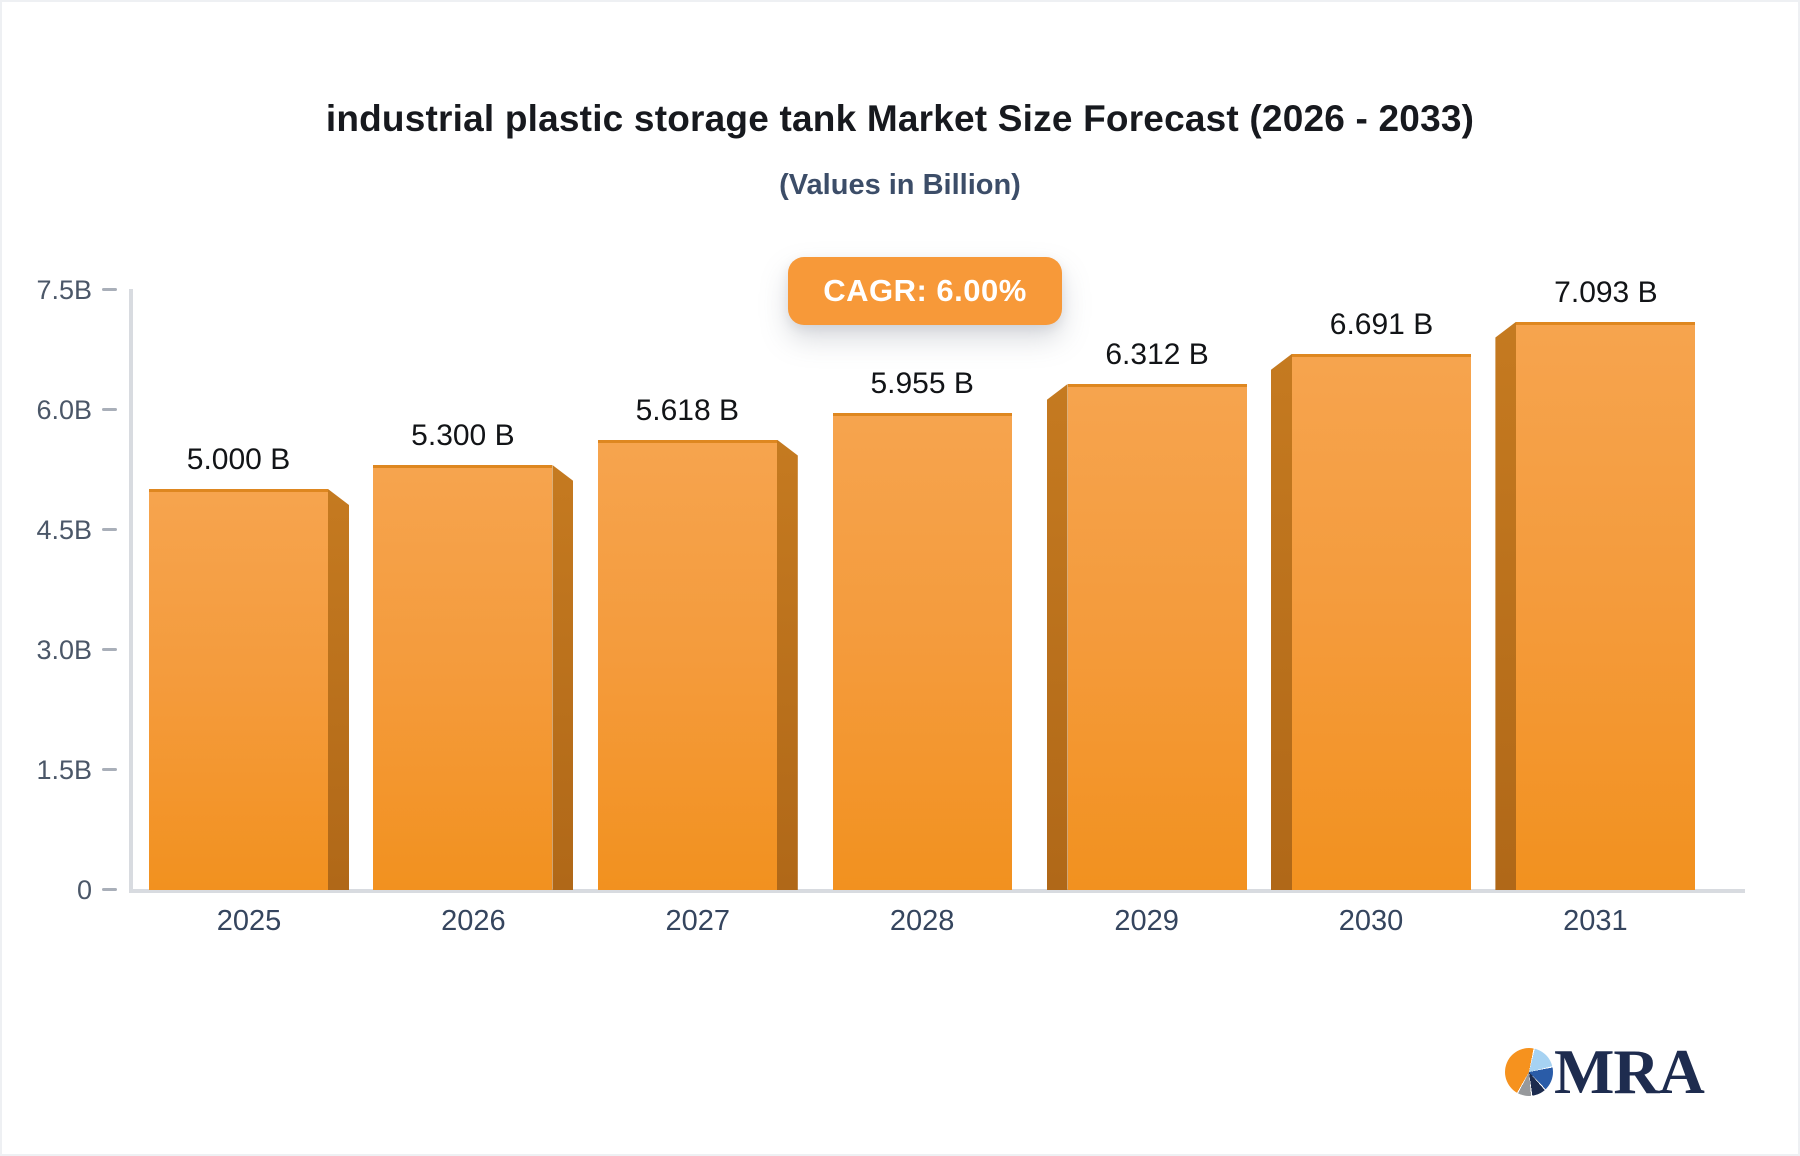 This screenshot has height=1156, width=1800. I want to click on bar-value-label: 5.618 B, so click(687, 410).